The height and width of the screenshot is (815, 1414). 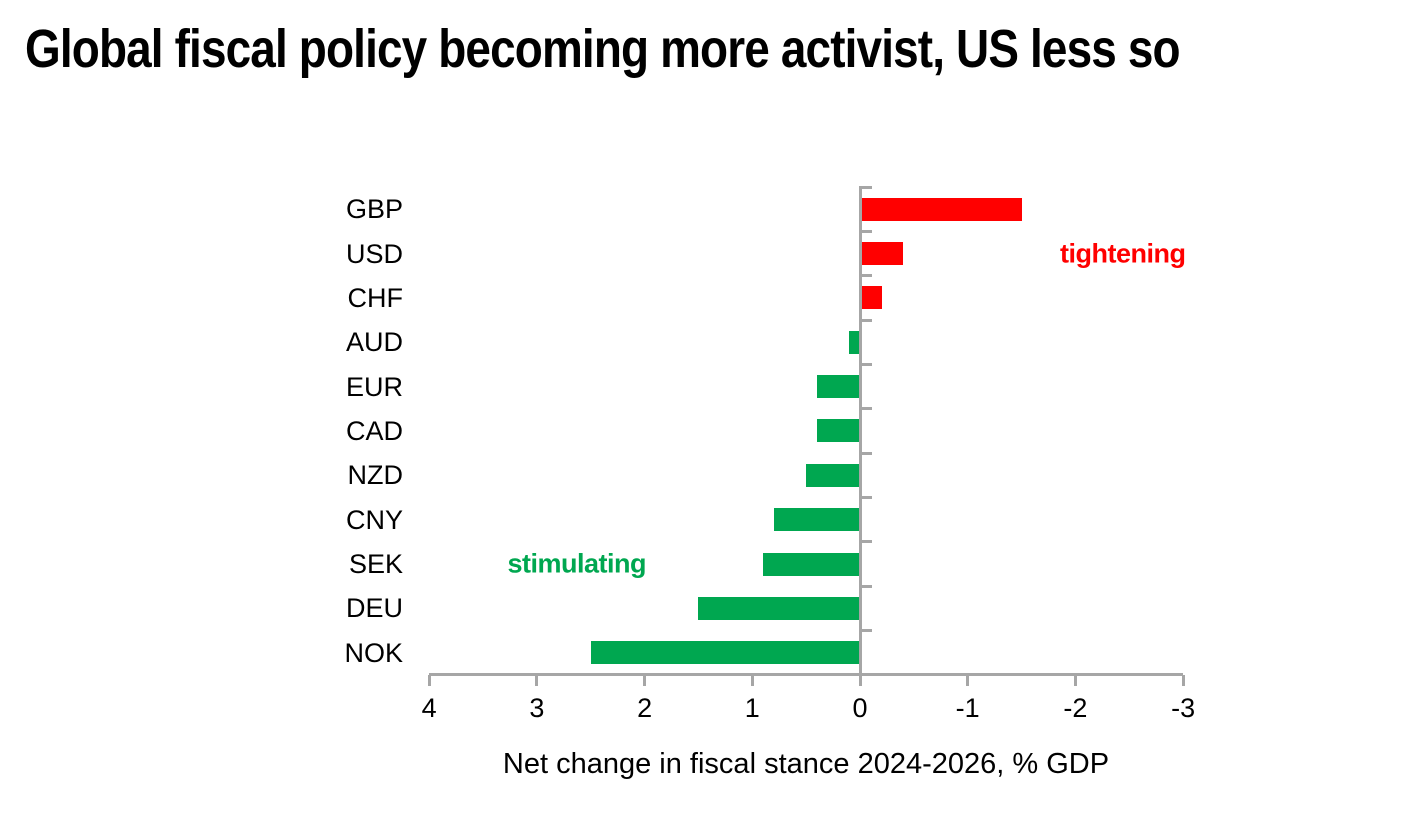 What do you see at coordinates (375, 475) in the screenshot?
I see `category-label-nzd: NZD` at bounding box center [375, 475].